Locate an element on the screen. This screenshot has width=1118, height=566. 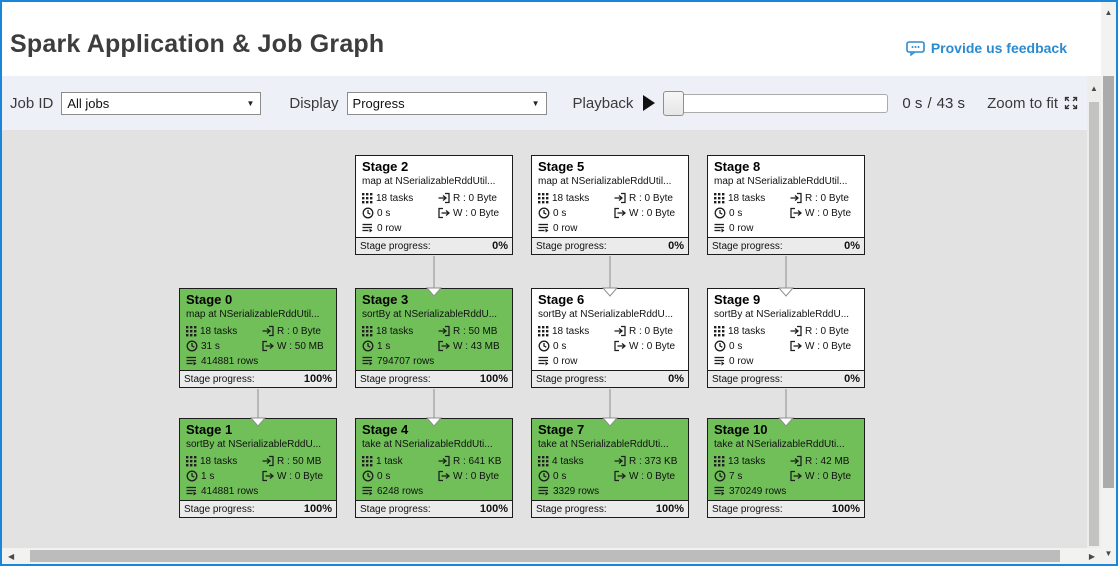
elapsed-time: 0 s is located at coordinates (912, 103).